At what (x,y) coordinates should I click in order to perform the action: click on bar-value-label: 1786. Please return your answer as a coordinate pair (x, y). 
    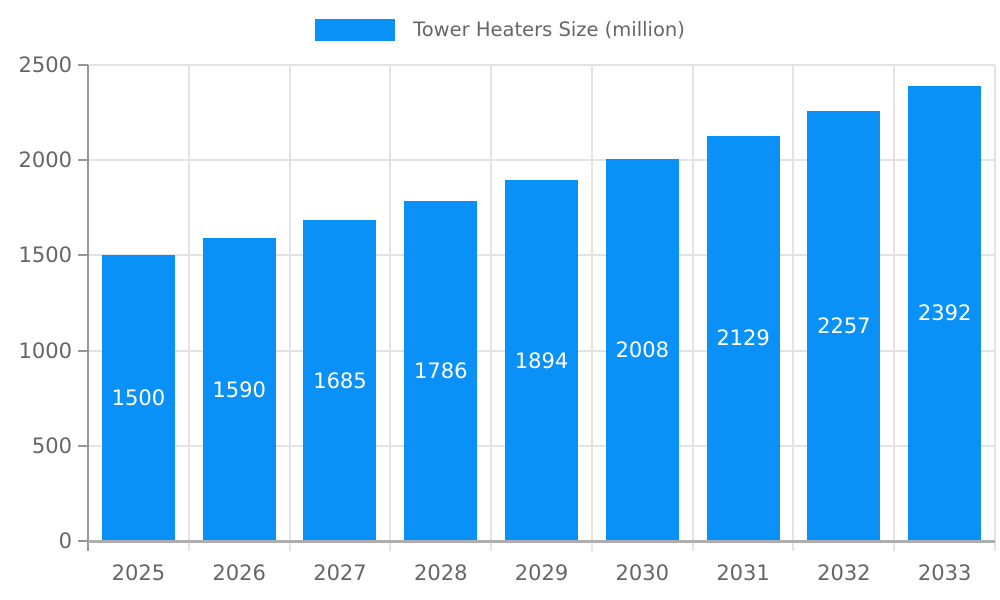
    Looking at the image, I should click on (440, 370).